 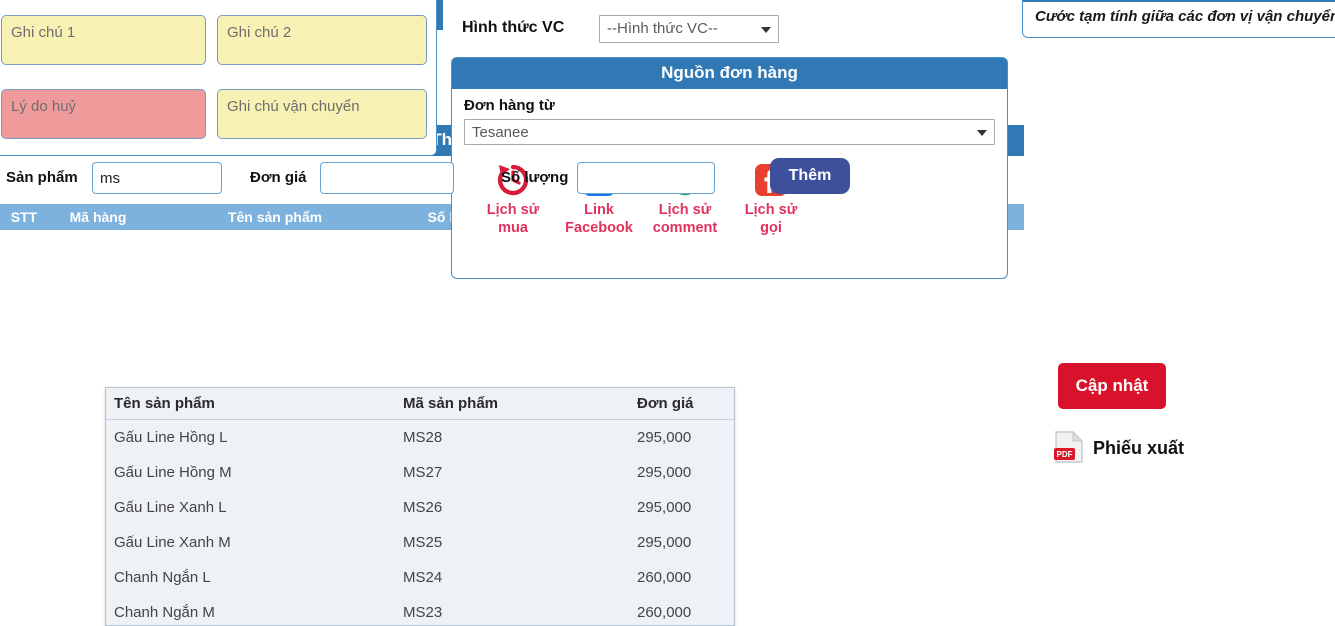 I want to click on order-source-panel: Nguồn đơn hàng Đơn hàng từ Tesanee Lị, so click(x=729, y=168).